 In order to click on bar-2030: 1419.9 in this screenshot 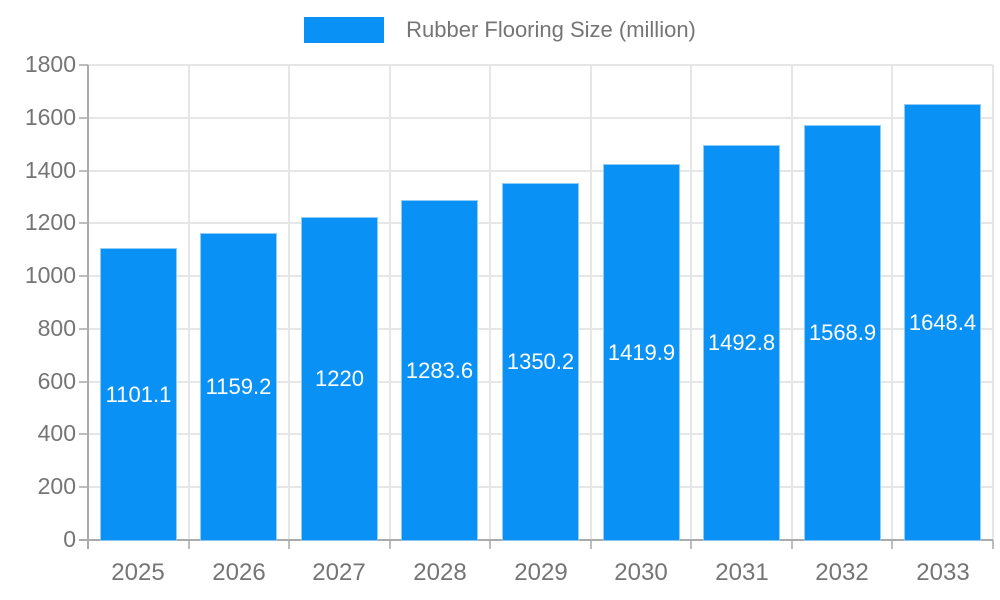, I will do `click(641, 352)`.